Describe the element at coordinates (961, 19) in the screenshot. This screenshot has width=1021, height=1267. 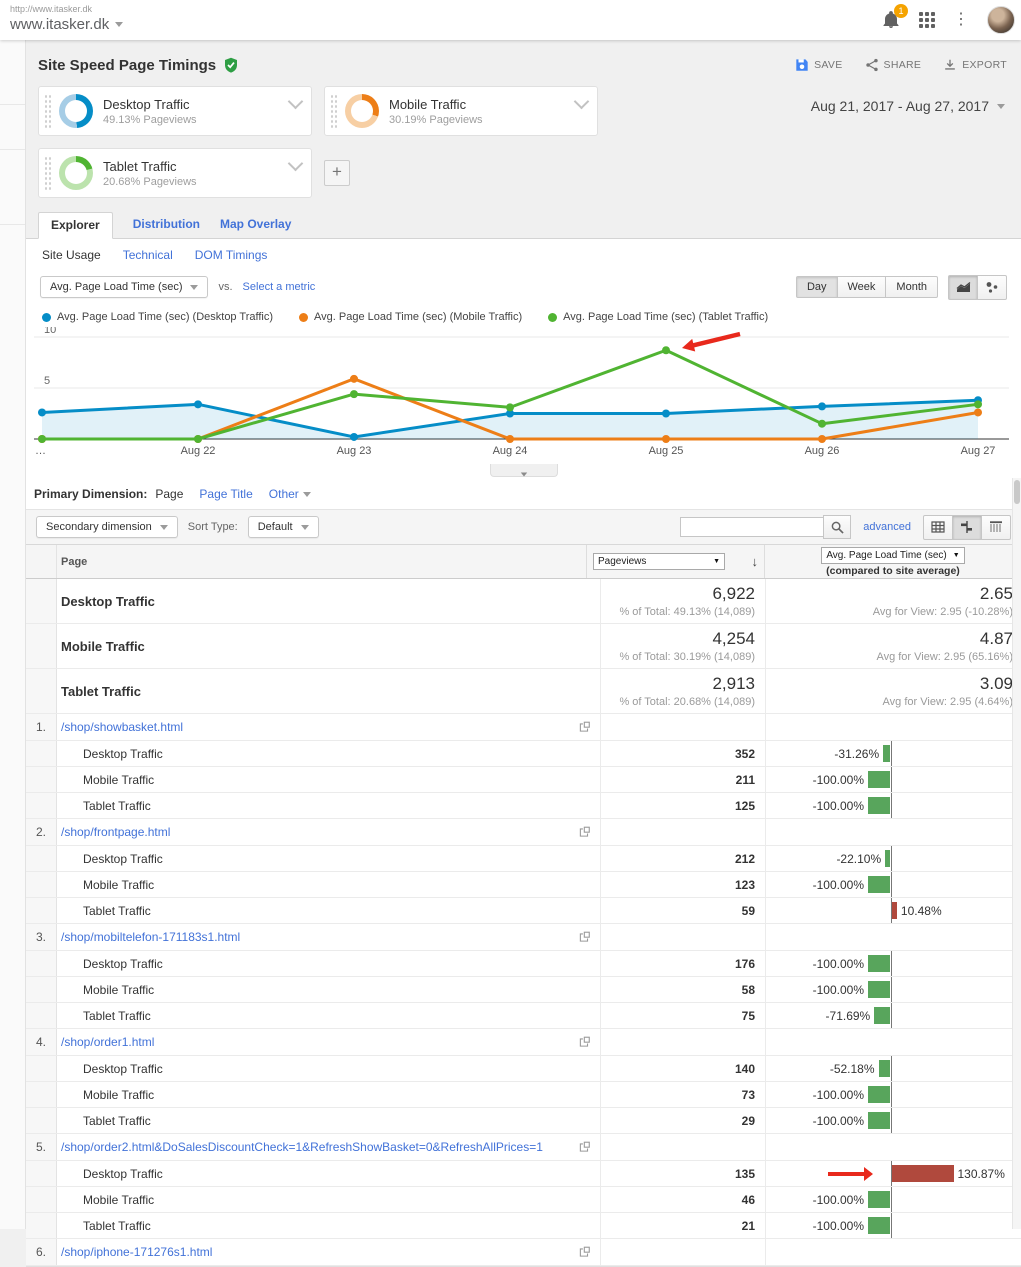
I see `kebab-menu-icon: ⋮` at that location.